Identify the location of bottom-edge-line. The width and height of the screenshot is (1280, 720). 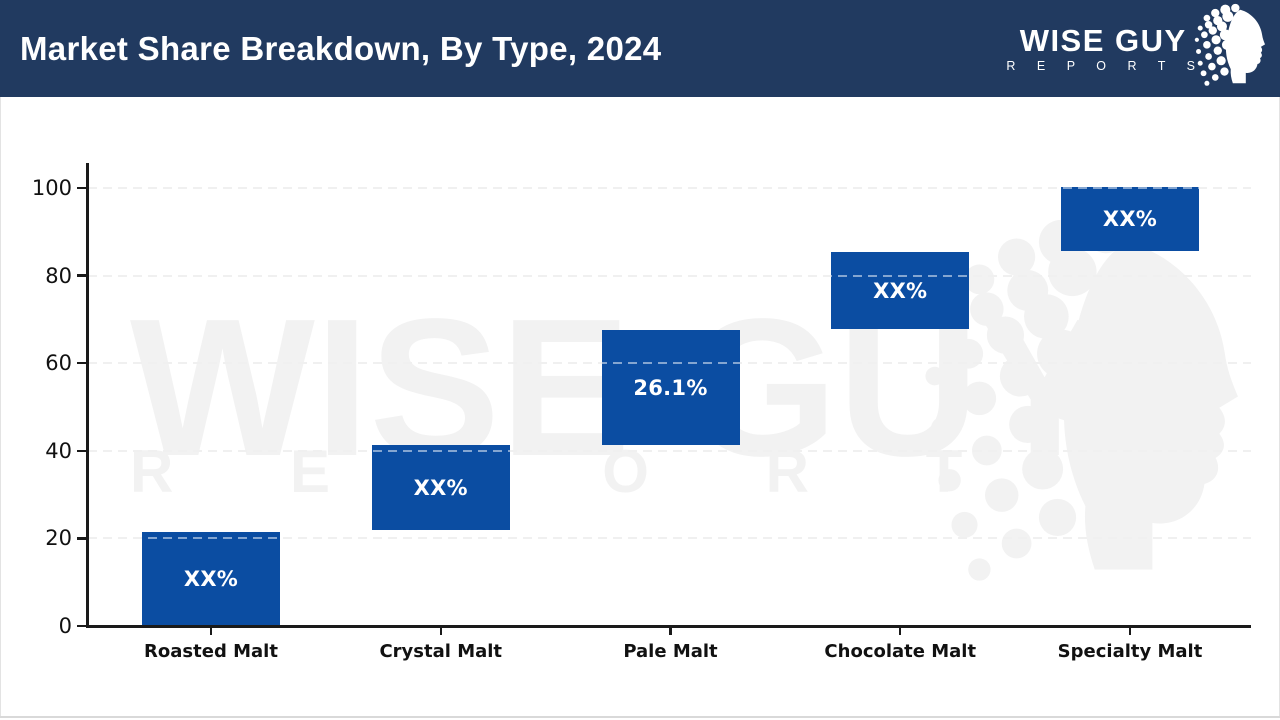
(640, 717).